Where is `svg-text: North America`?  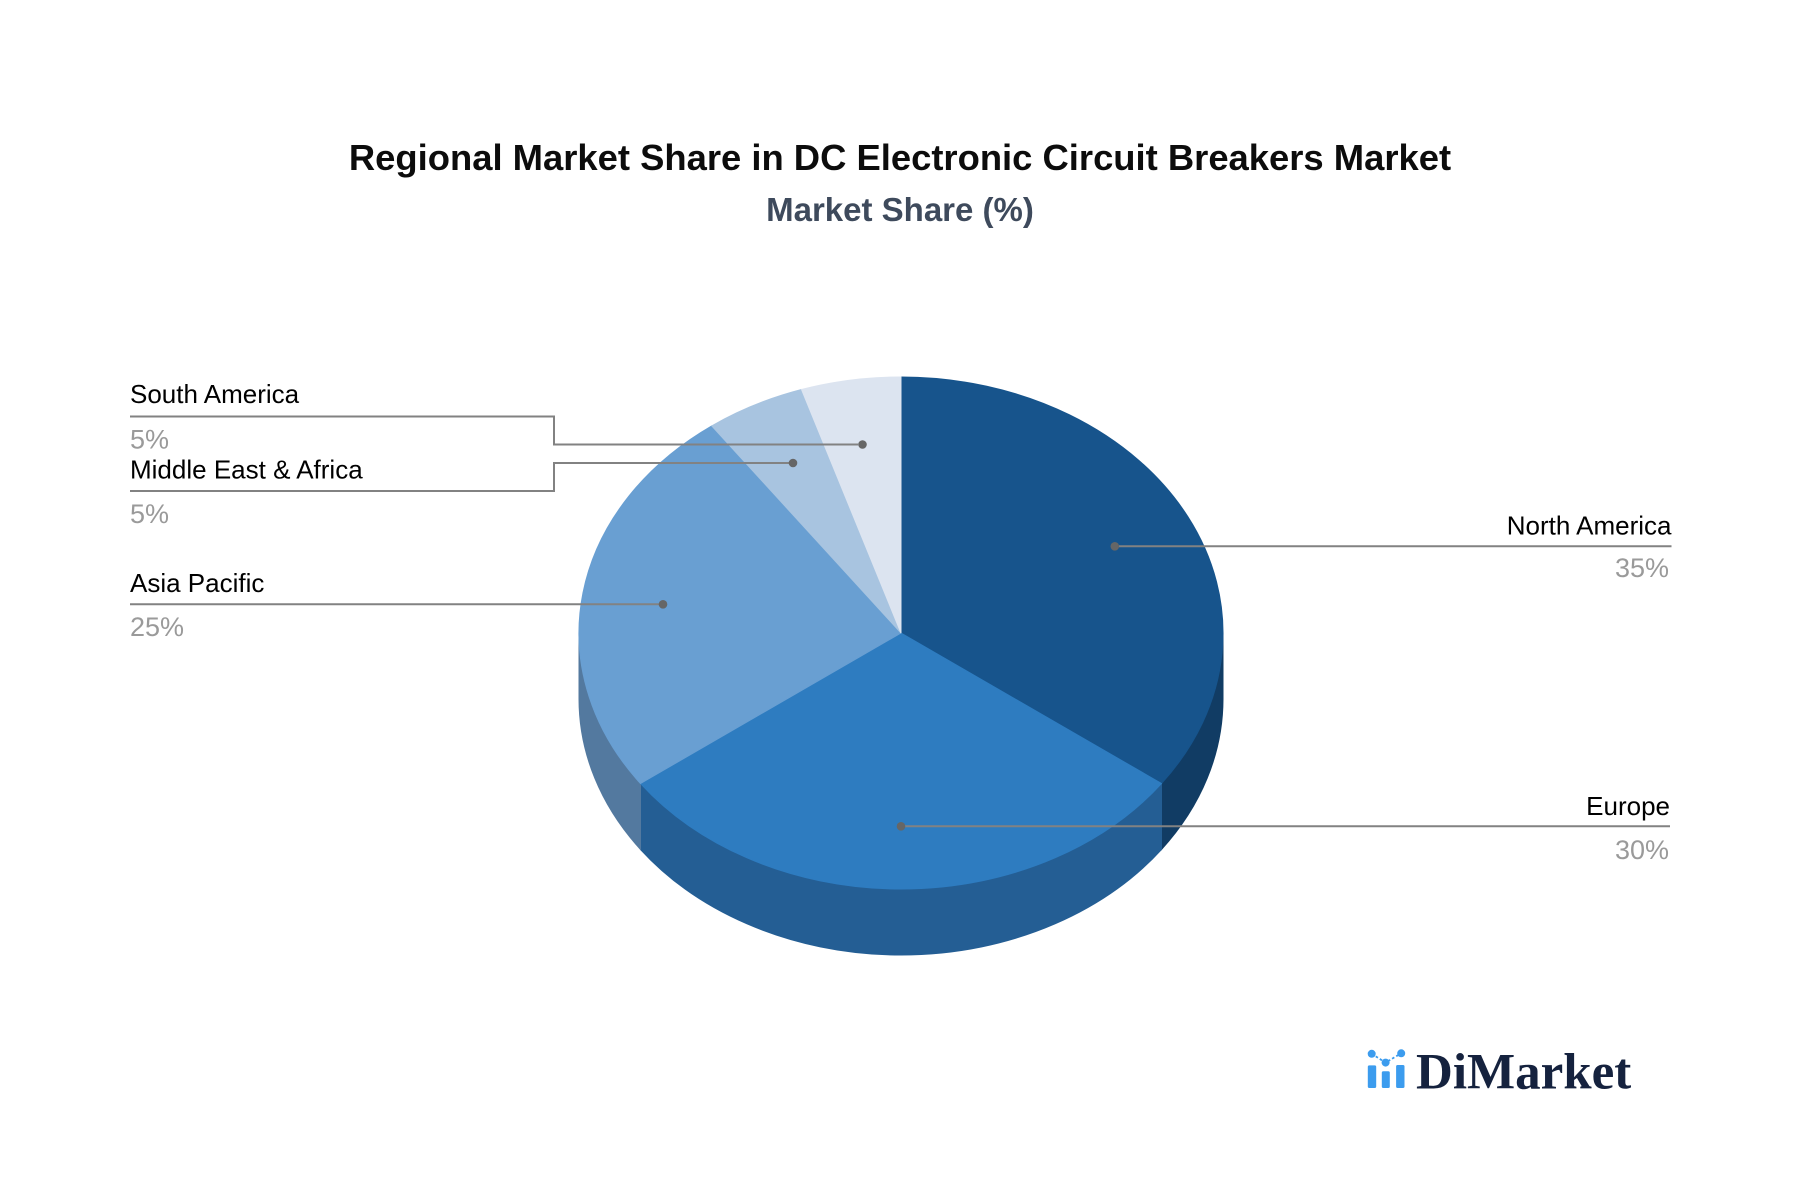
svg-text: North America is located at coordinates (1589, 526).